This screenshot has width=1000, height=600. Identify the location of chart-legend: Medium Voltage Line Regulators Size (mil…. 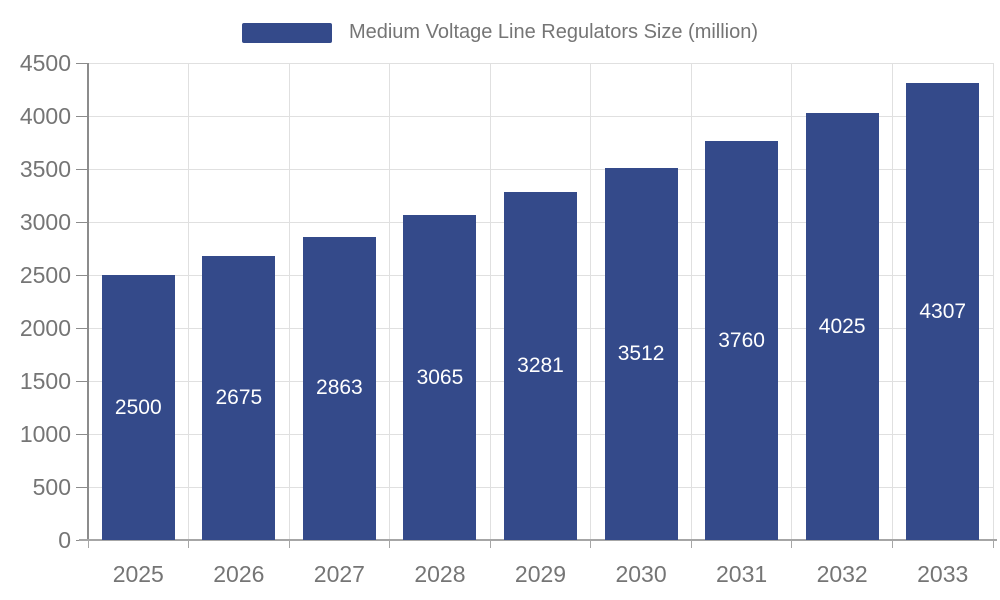
(500, 32).